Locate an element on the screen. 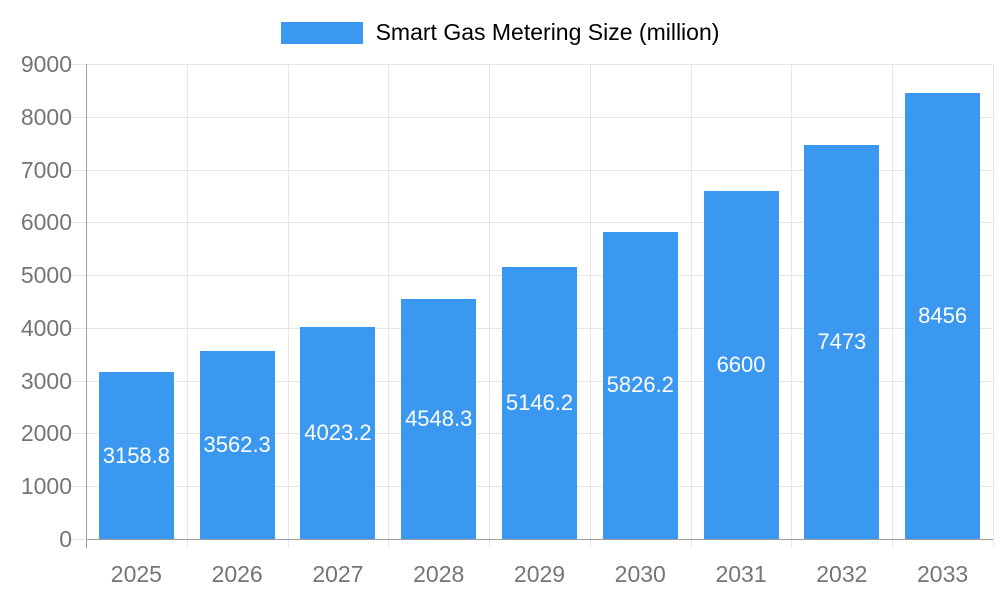 This screenshot has width=1000, height=600. bar-value-label: 8456 is located at coordinates (943, 315).